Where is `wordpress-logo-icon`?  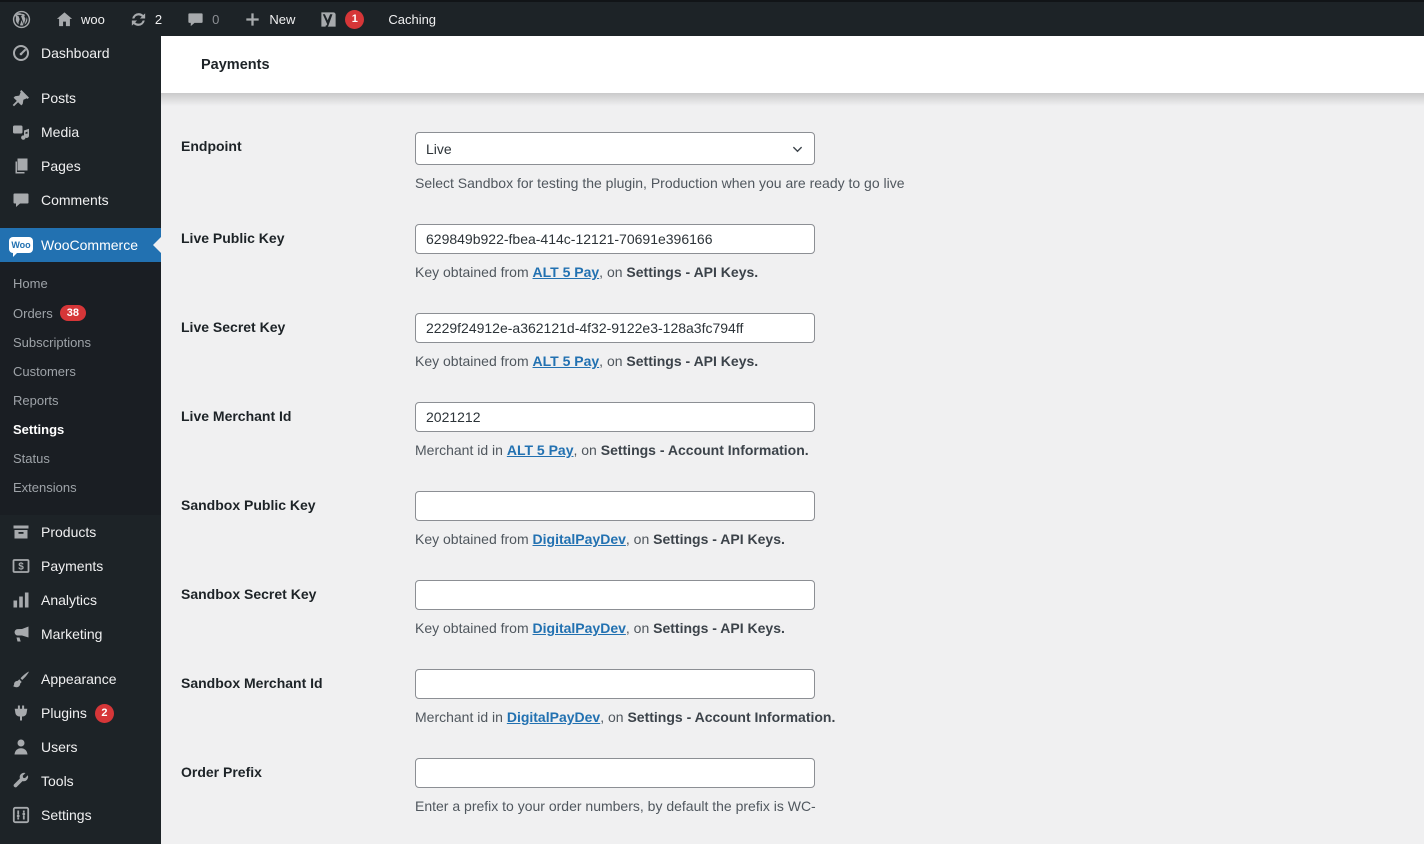 wordpress-logo-icon is located at coordinates (21, 19).